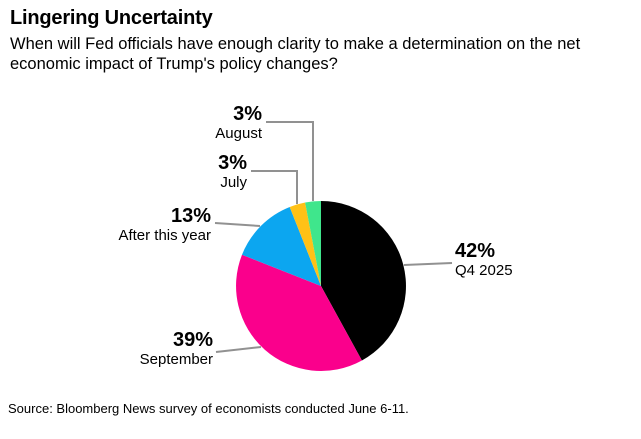  Describe the element at coordinates (237, 224) in the screenshot. I see `leader-line-after-this-year` at that location.